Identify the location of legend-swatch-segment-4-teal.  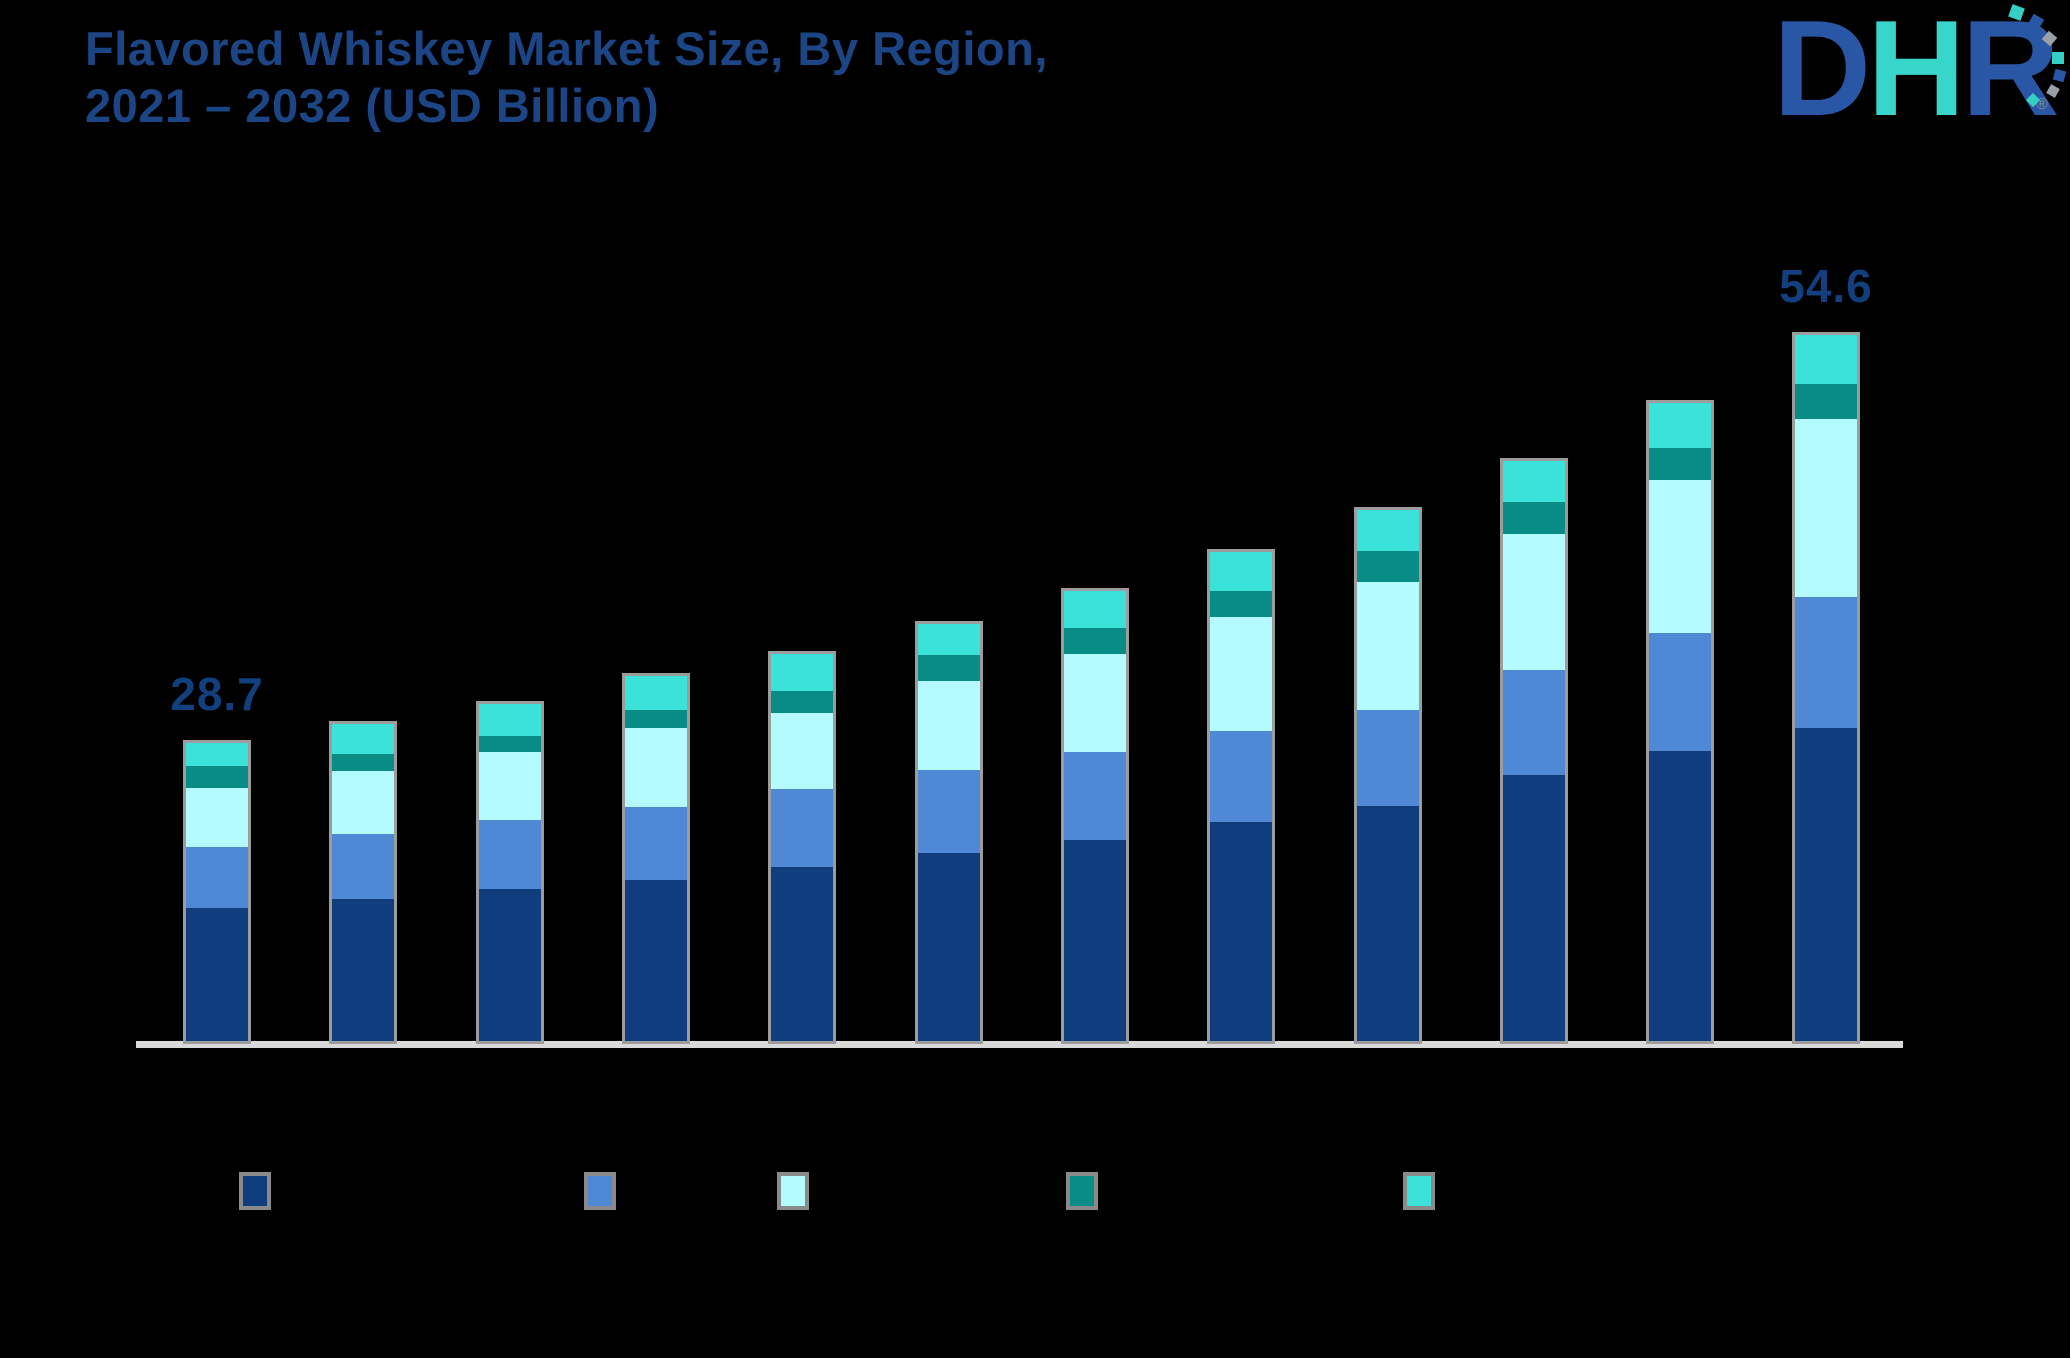
(1082, 1191).